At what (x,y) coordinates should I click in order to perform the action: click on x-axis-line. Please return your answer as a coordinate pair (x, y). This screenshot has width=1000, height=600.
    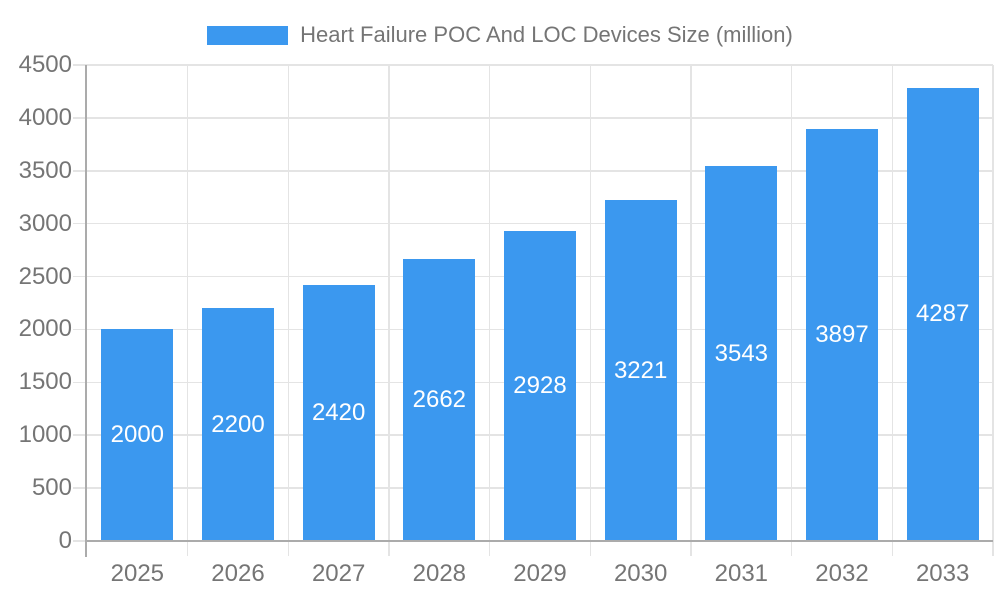
    Looking at the image, I should click on (540, 541).